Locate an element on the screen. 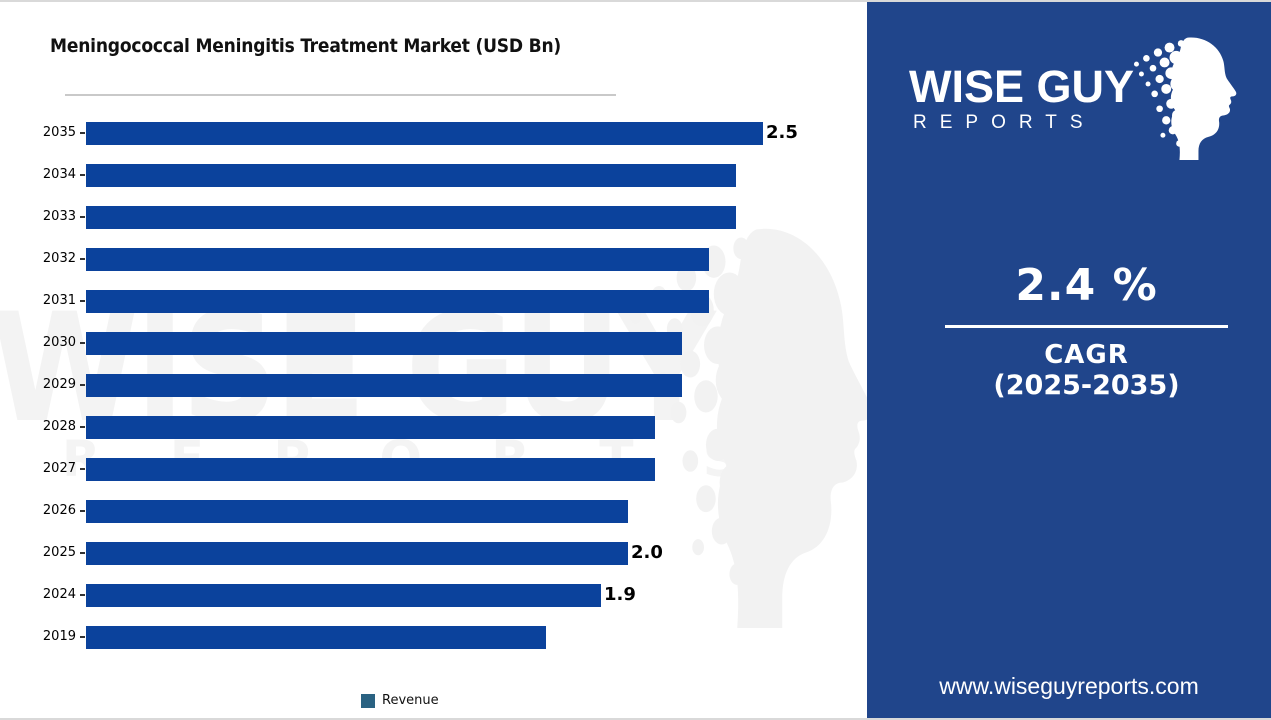 The width and height of the screenshot is (1271, 720). bar-row-2025: 2025 2.0 is located at coordinates (433, 553).